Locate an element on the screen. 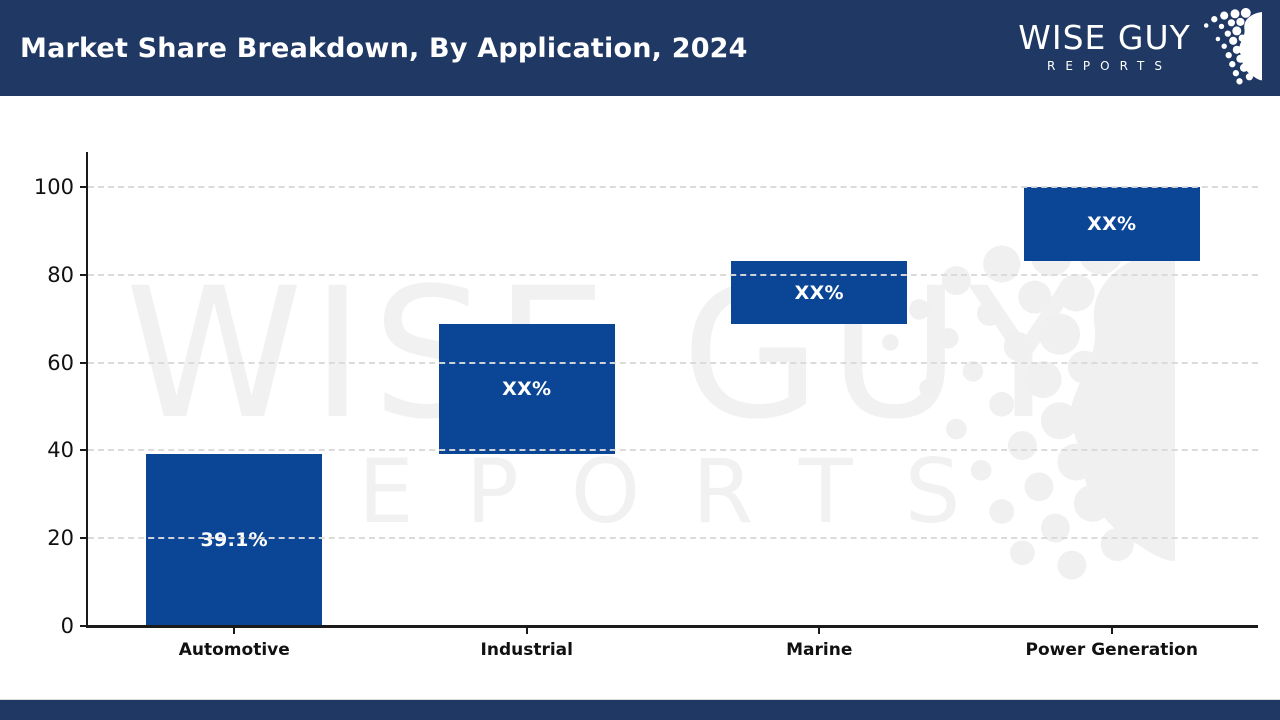 The height and width of the screenshot is (720, 1280). watermark-head-icon is located at coordinates (1028, 404).